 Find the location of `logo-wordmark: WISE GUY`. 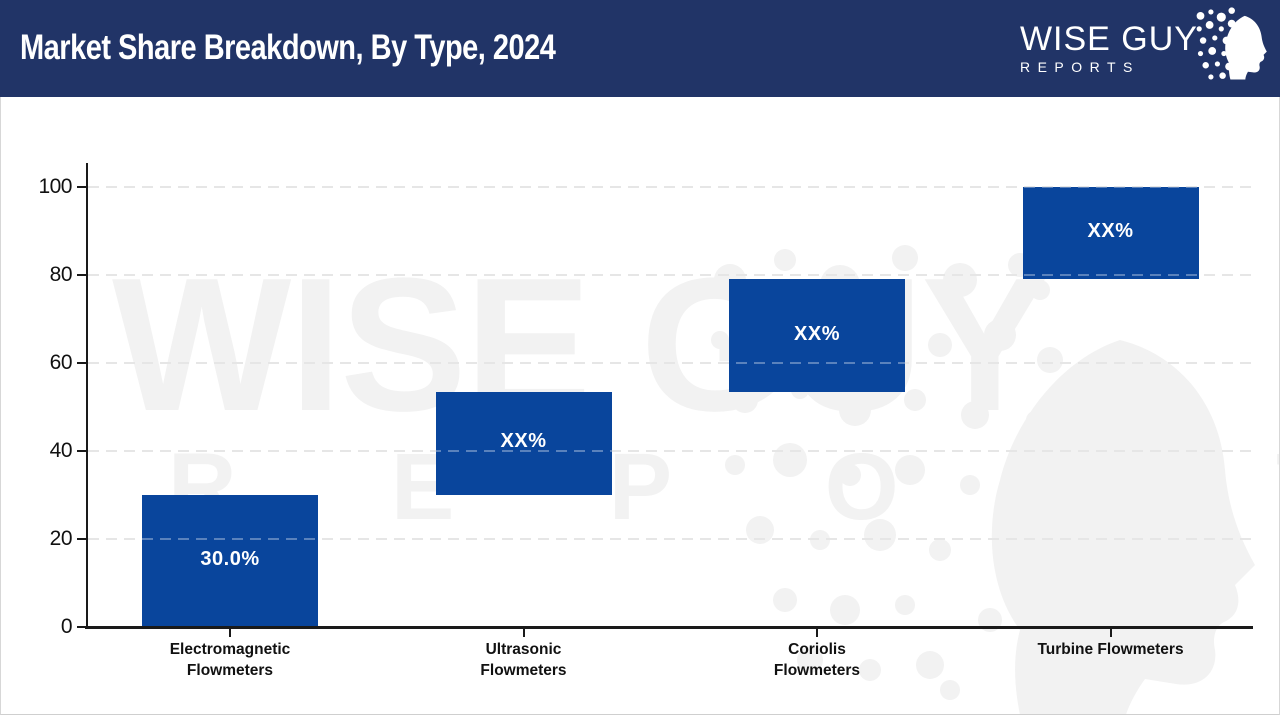

logo-wordmark: WISE GUY is located at coordinates (1108, 39).